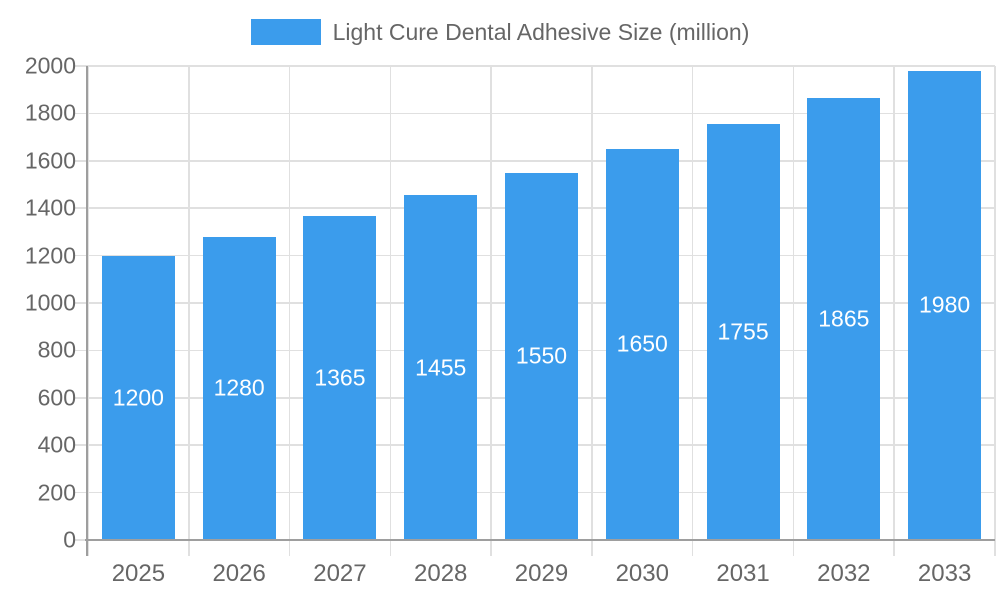 The image size is (1000, 600). I want to click on bar-2031, so click(743, 332).